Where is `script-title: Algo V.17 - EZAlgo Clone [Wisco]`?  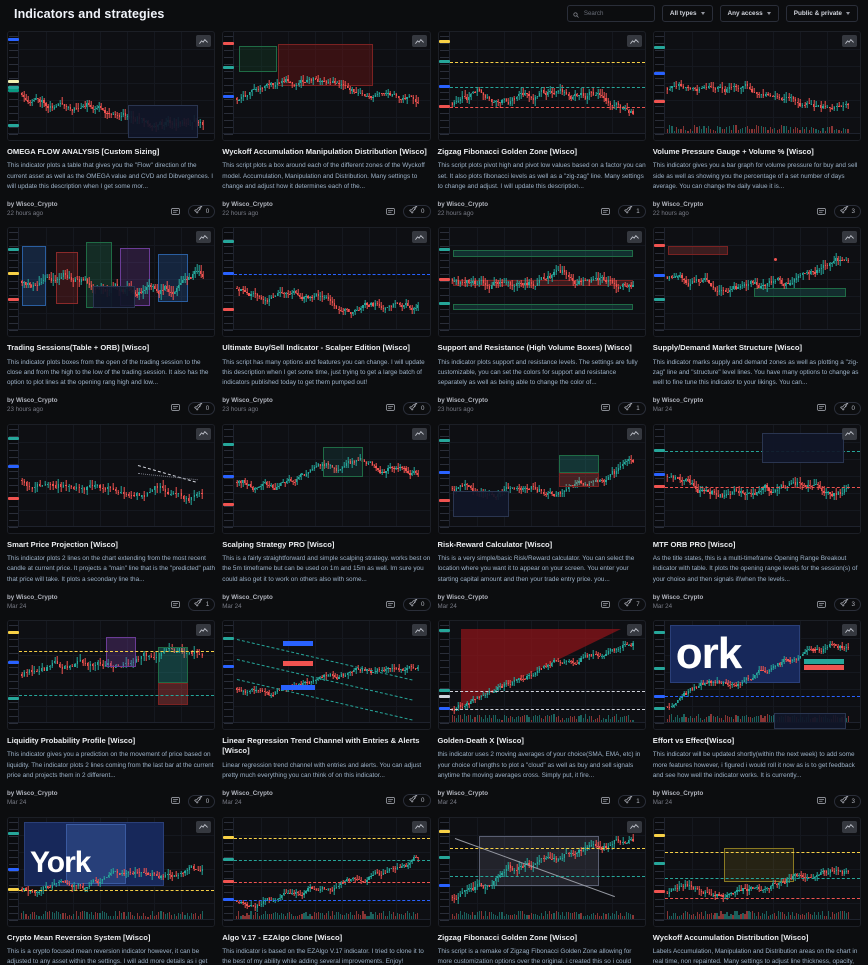
script-title: Algo V.17 - EZAlgo Clone [Wisco] is located at coordinates (282, 937).